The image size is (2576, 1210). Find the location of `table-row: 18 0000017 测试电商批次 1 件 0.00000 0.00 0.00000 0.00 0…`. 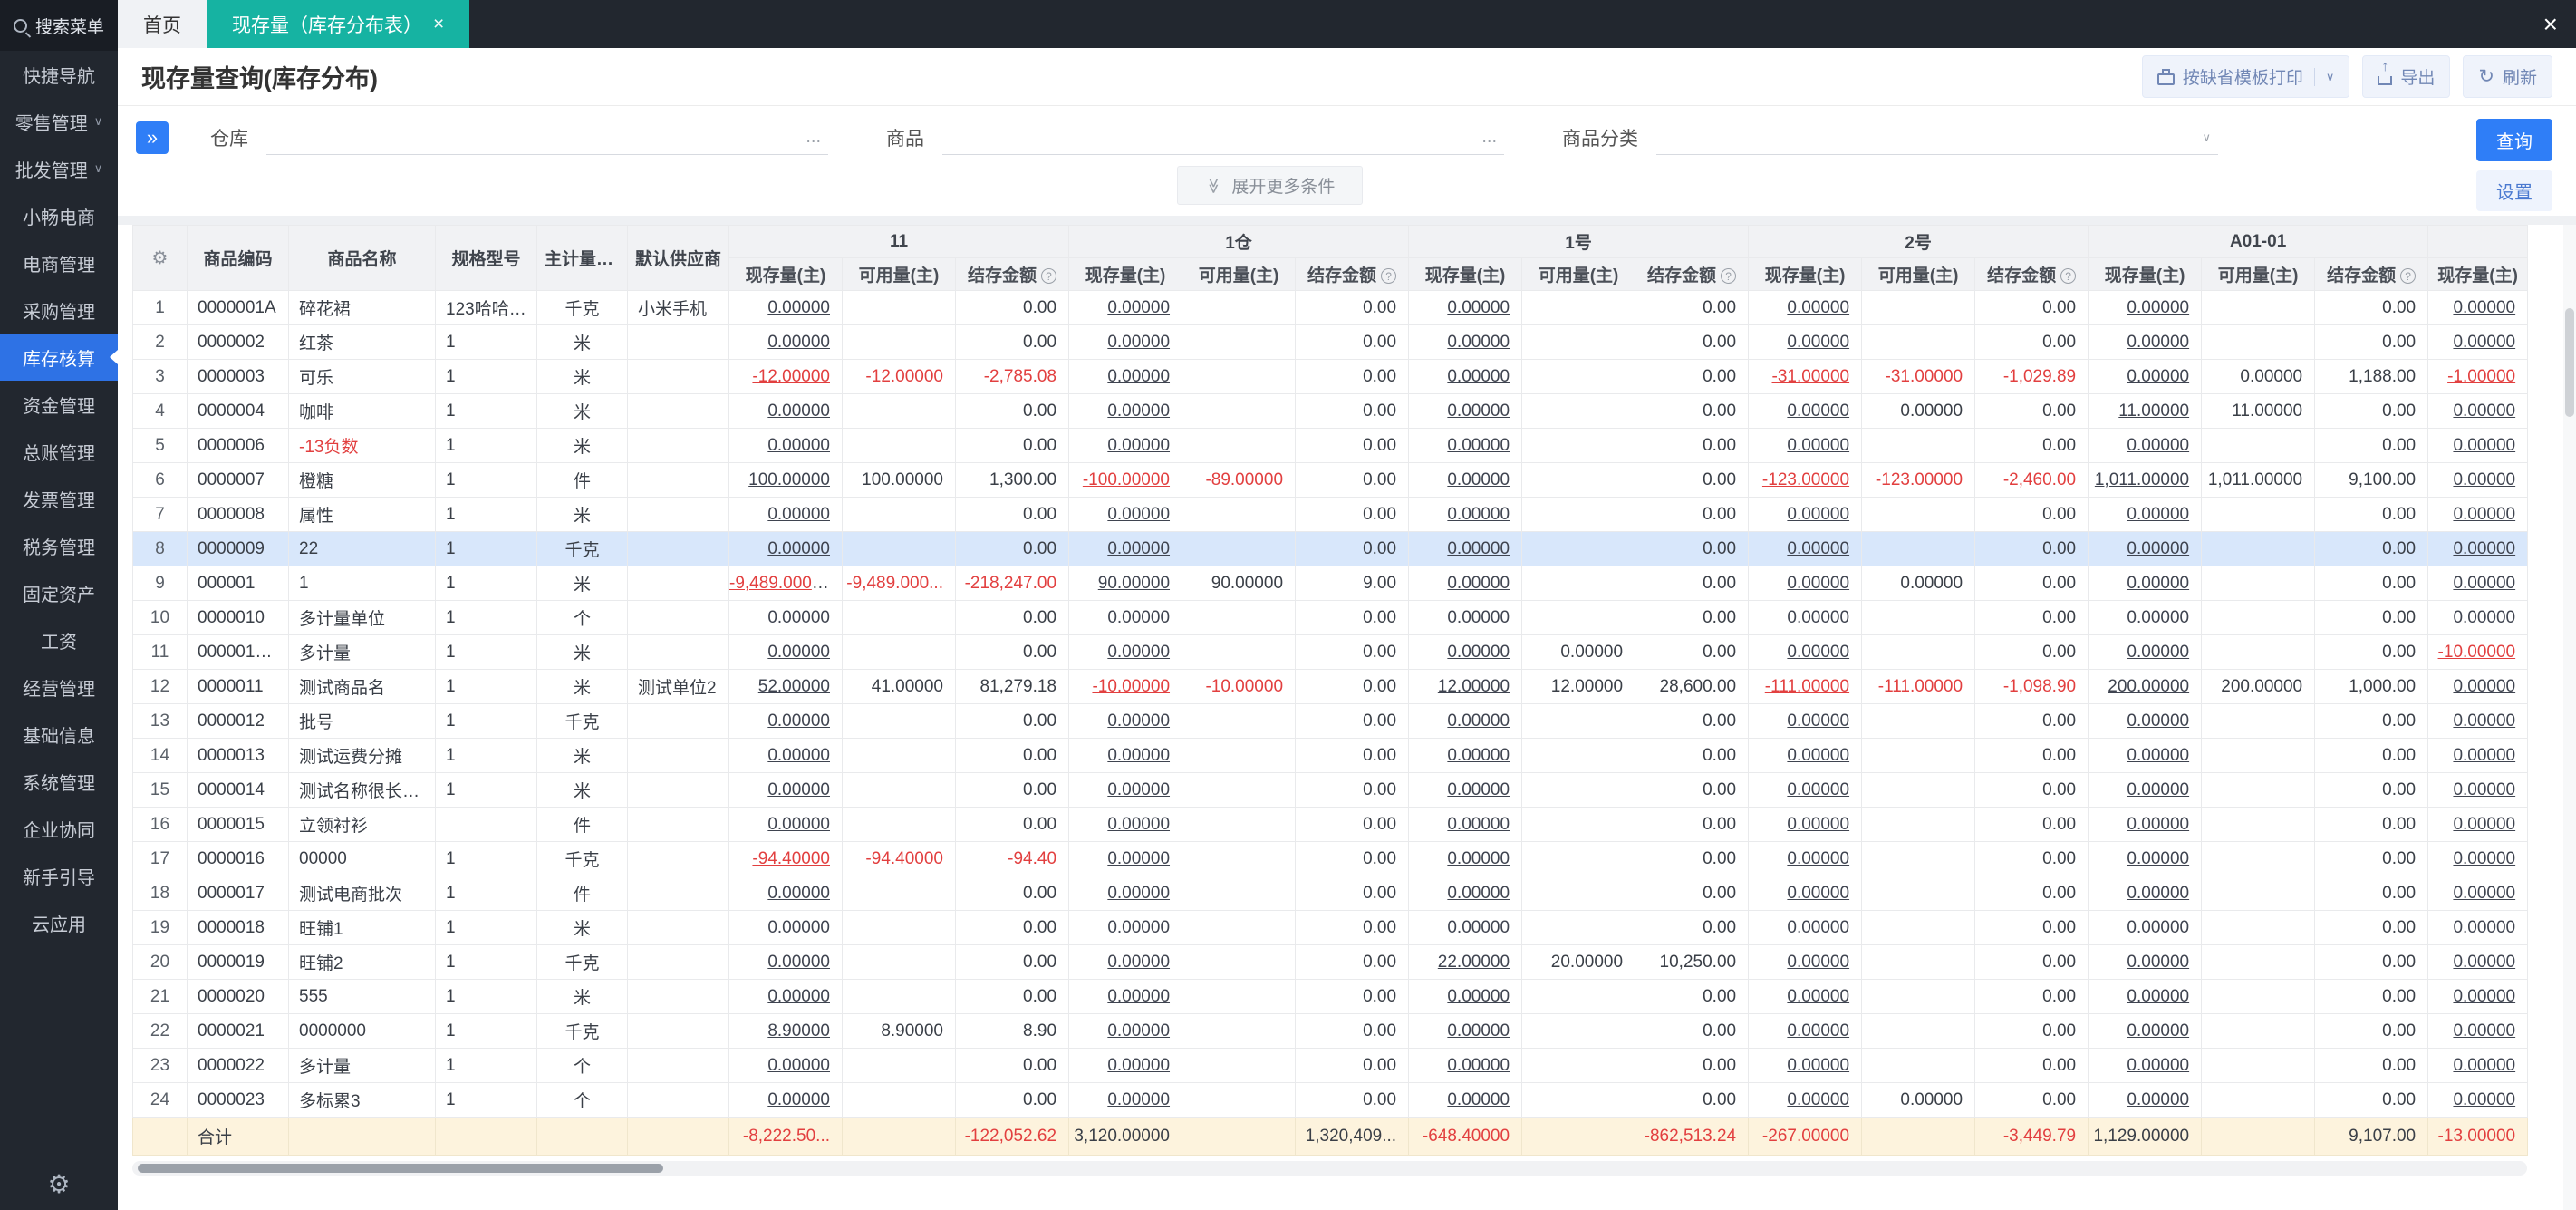

table-row: 18 0000017 测试电商批次 1 件 0.00000 0.00 0.00000 0.00 0… is located at coordinates (1330, 893).